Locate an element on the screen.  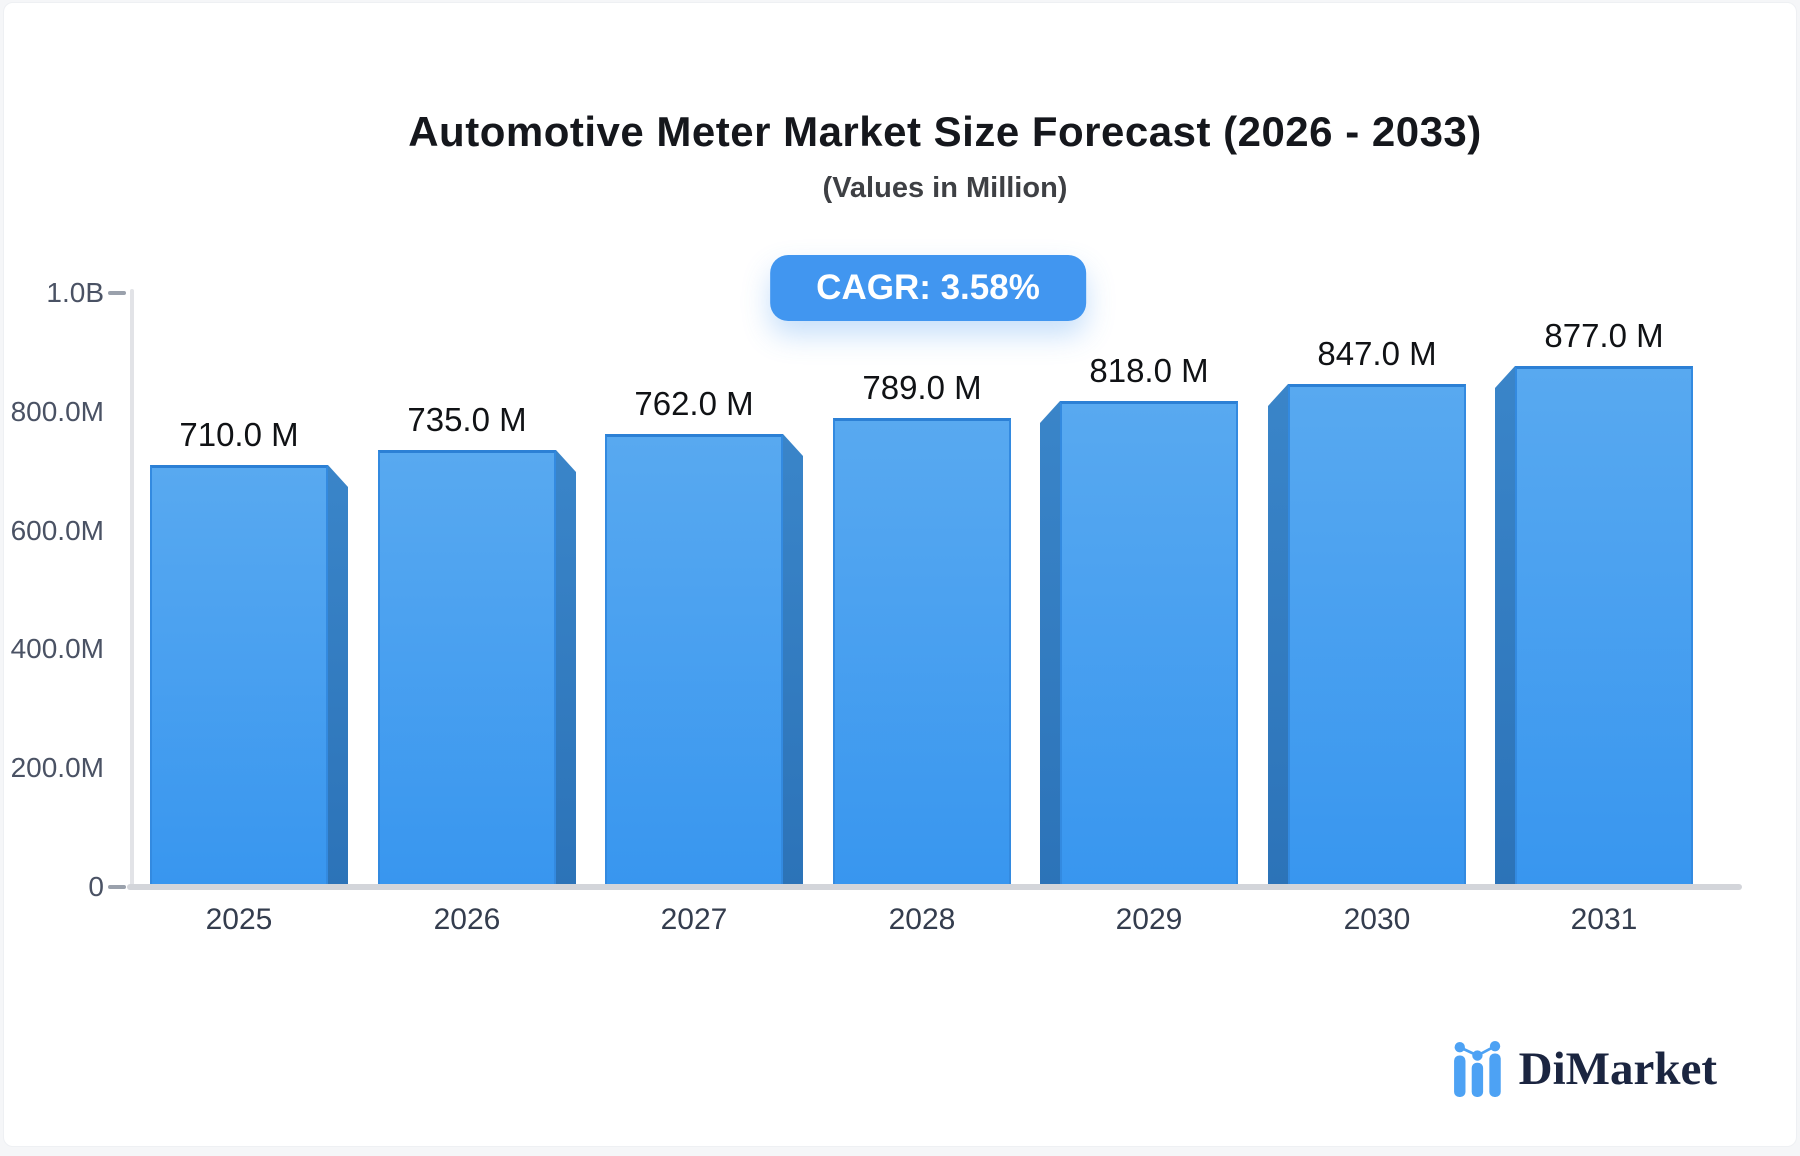
bar-2026 is located at coordinates (477, 668).